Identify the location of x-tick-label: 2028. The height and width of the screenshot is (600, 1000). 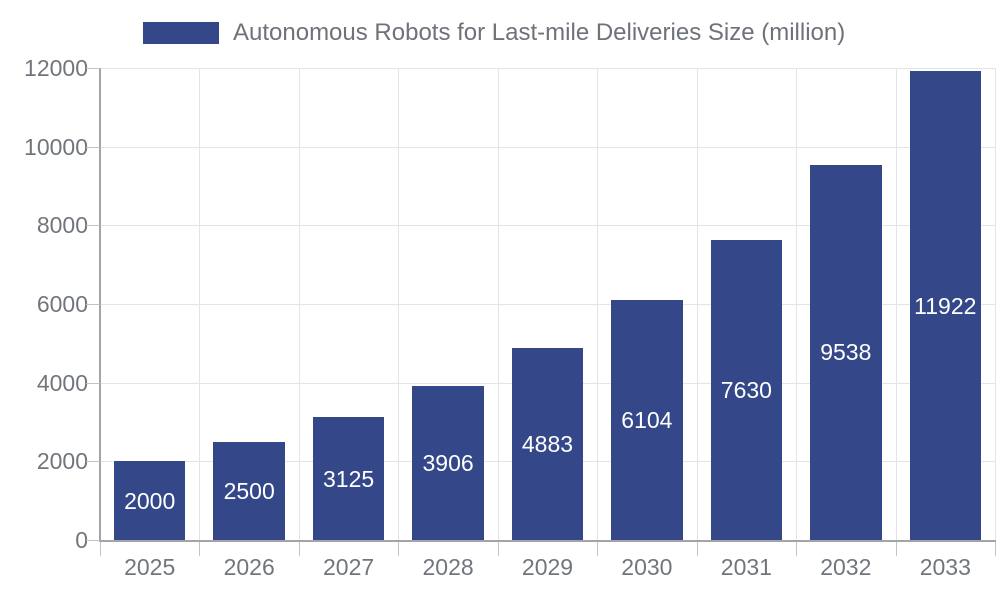
(448, 567).